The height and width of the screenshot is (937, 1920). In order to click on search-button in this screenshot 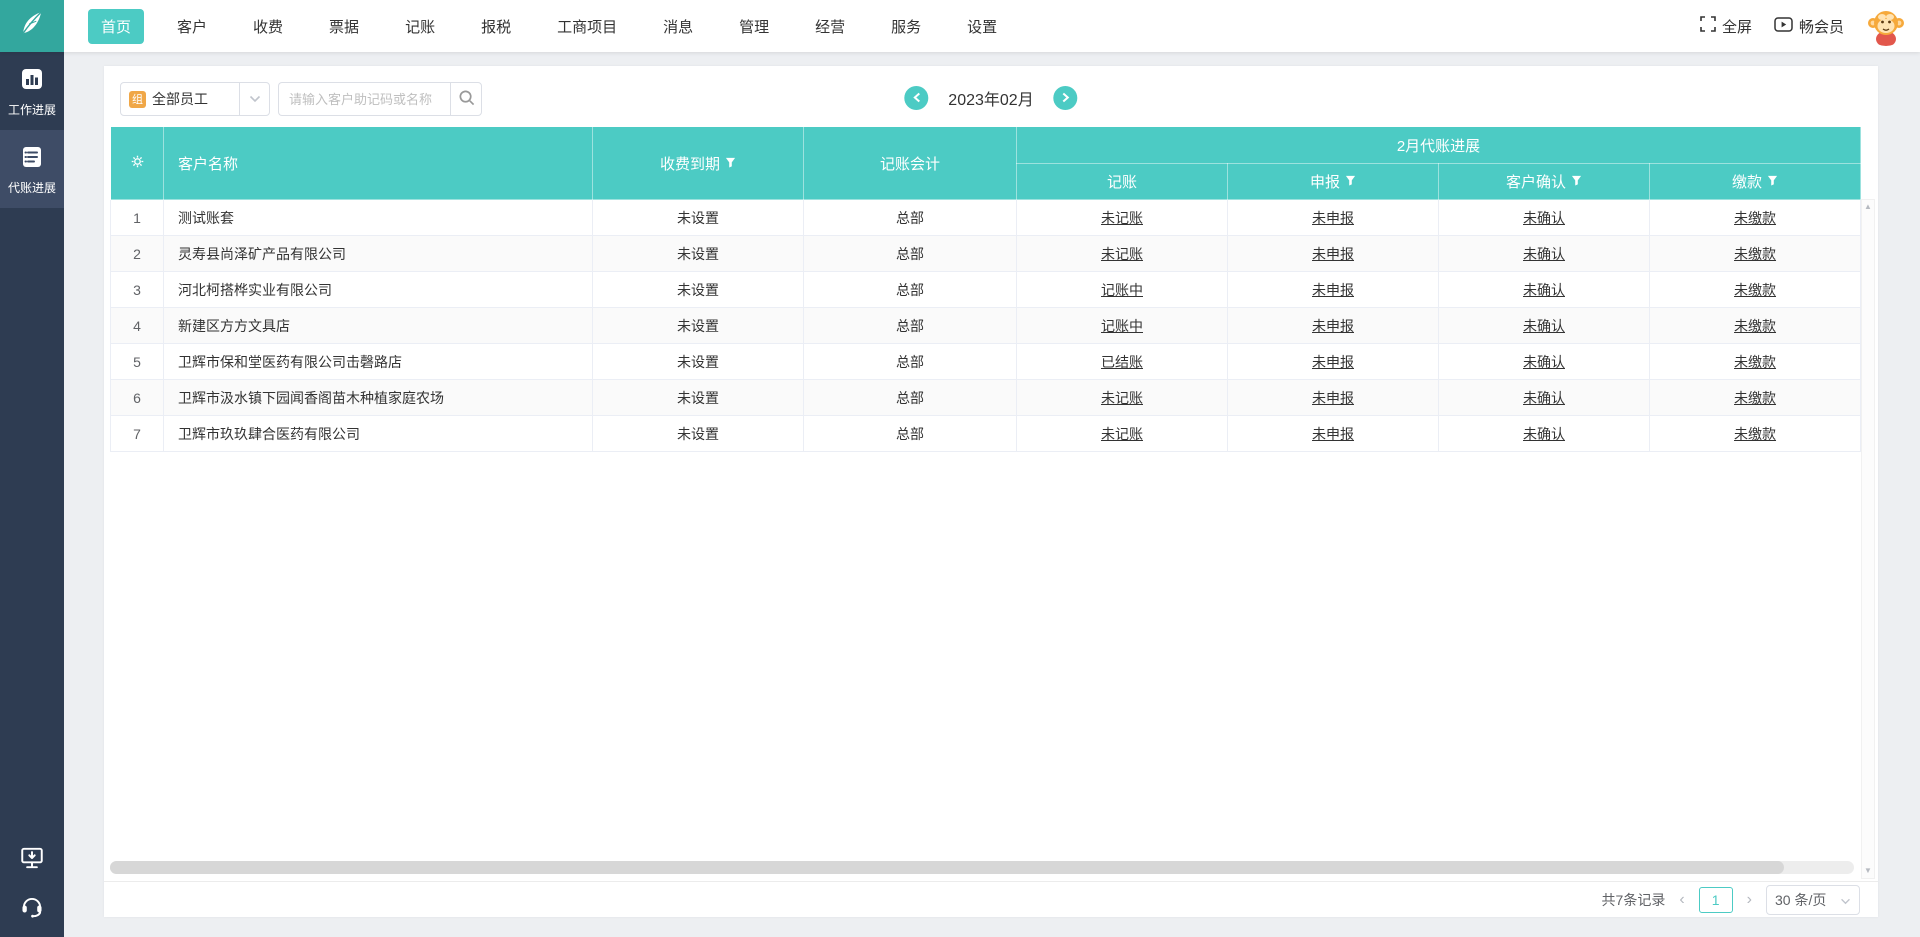, I will do `click(466, 99)`.